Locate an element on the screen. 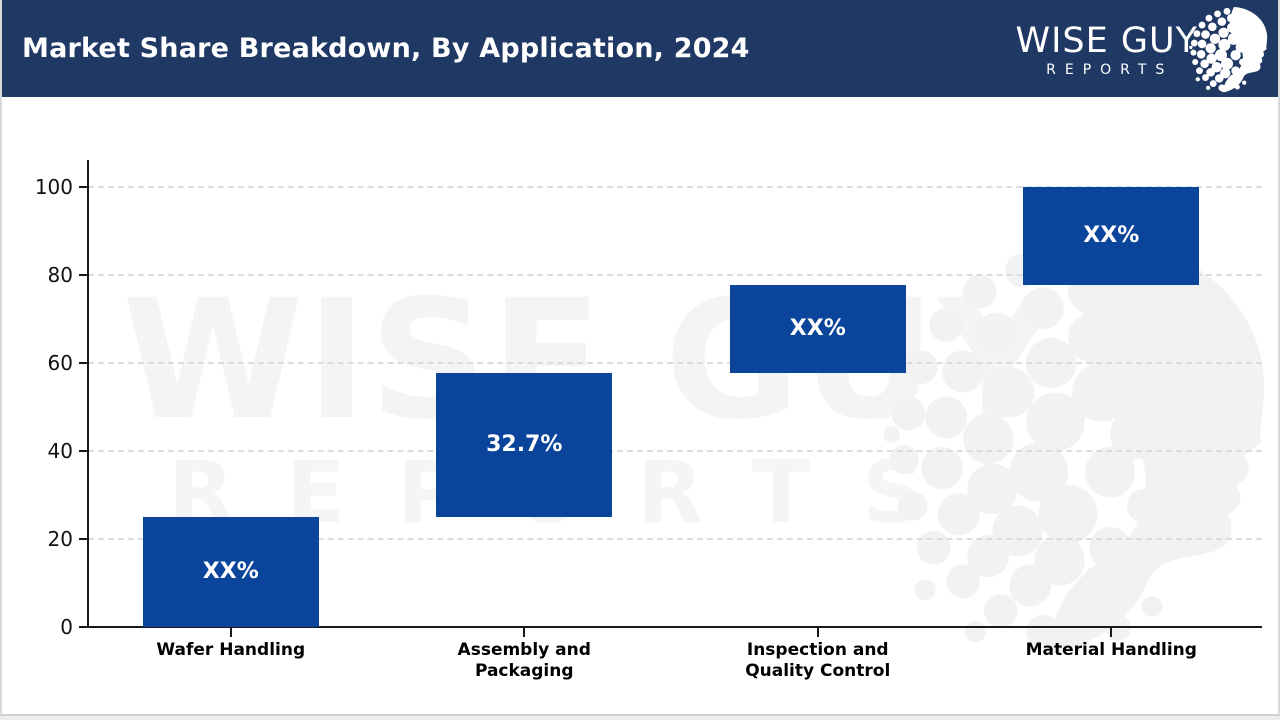  x-axis-category-label: Inspection and Quality Control is located at coordinates (818, 661).